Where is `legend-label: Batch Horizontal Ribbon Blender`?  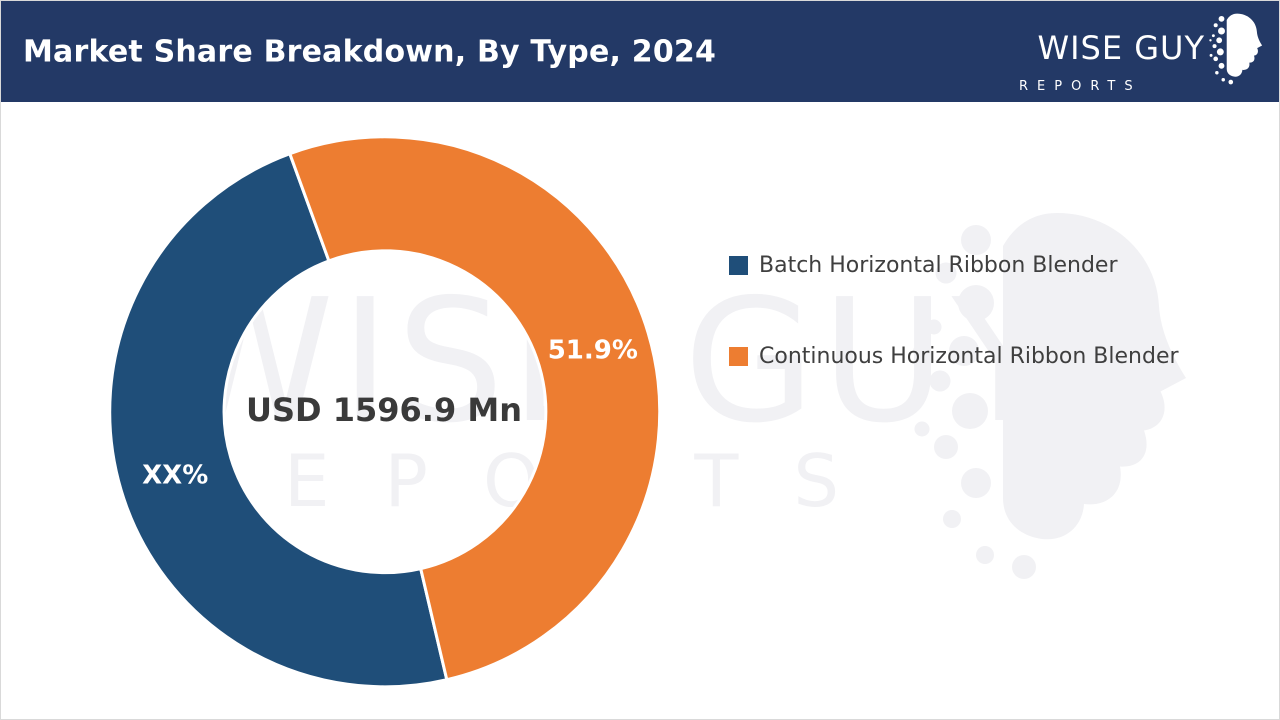
legend-label: Batch Horizontal Ribbon Blender is located at coordinates (938, 265).